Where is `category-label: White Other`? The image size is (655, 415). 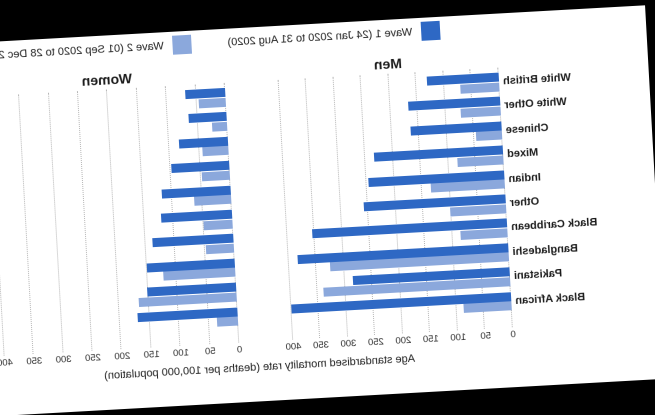 category-label: White Other is located at coordinates (535, 104).